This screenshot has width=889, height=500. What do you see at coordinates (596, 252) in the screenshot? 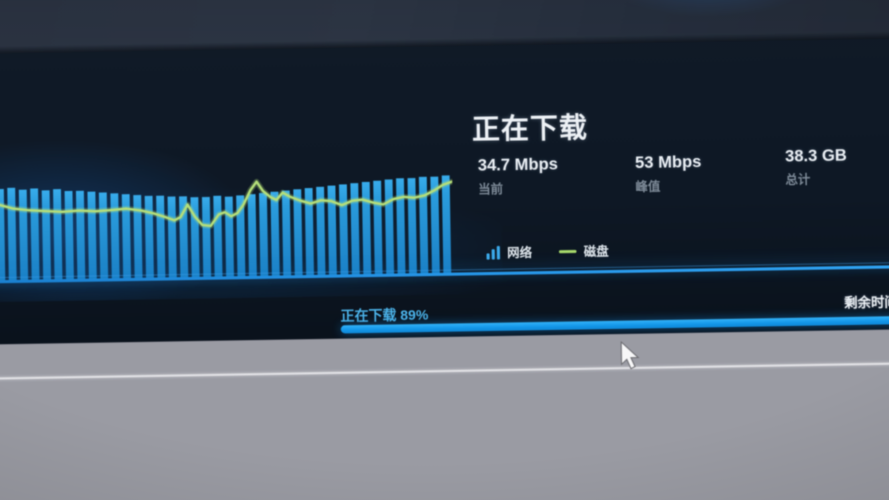
I see `legend-disk-label: 磁盘` at bounding box center [596, 252].